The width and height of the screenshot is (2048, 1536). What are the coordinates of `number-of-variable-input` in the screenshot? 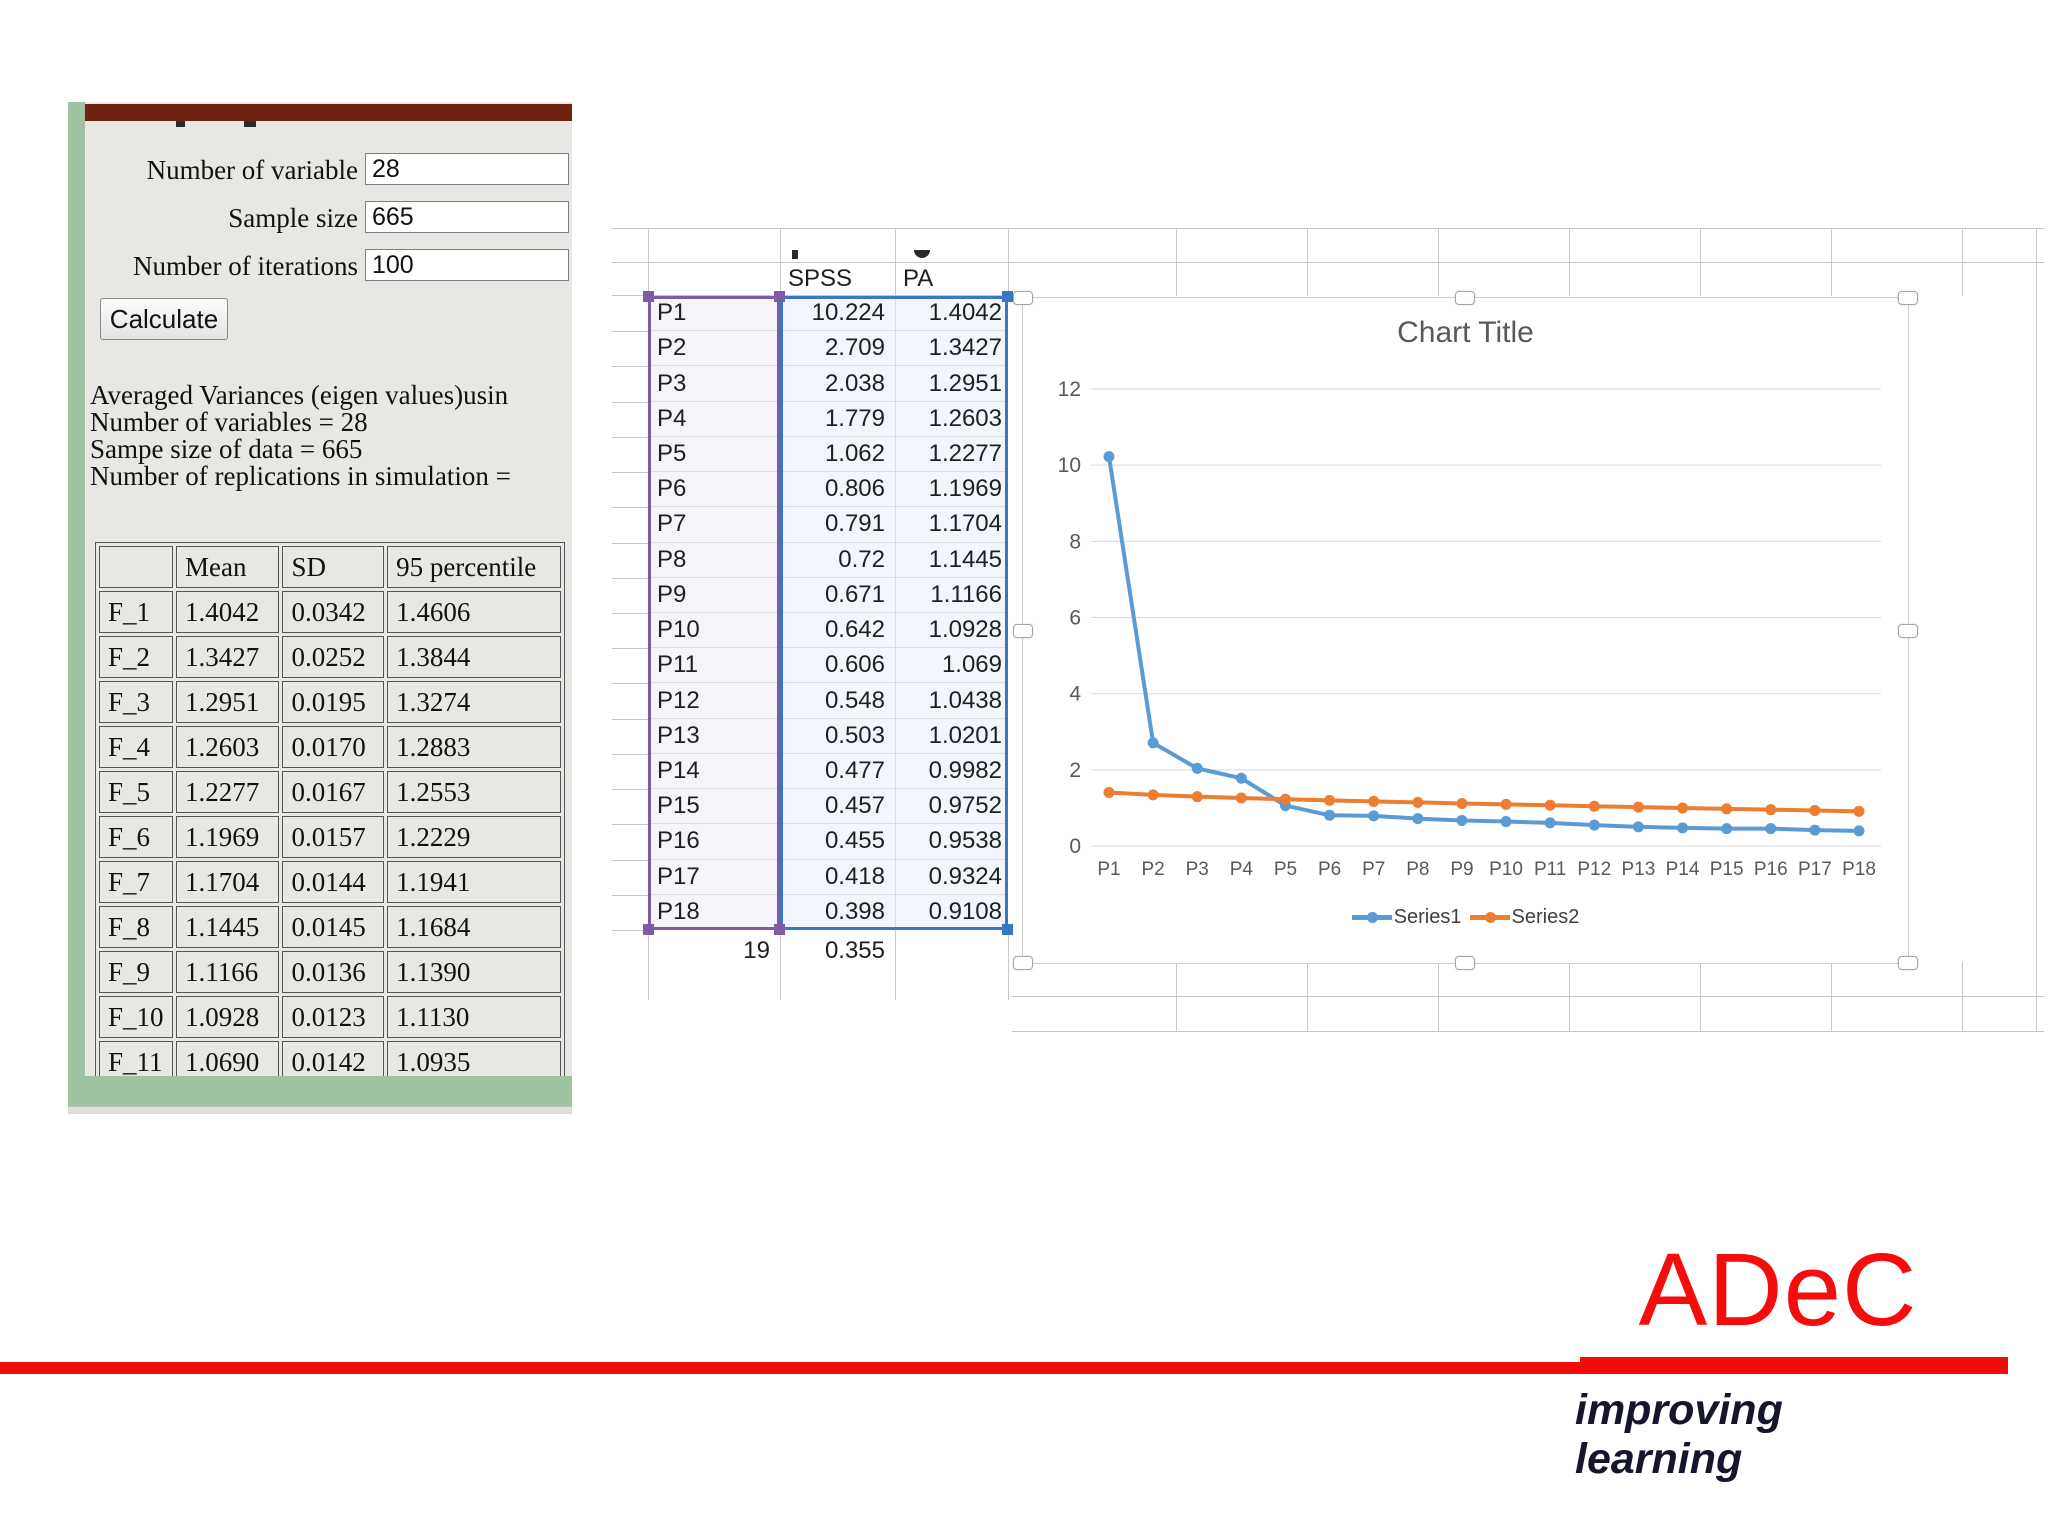 It's located at (467, 169).